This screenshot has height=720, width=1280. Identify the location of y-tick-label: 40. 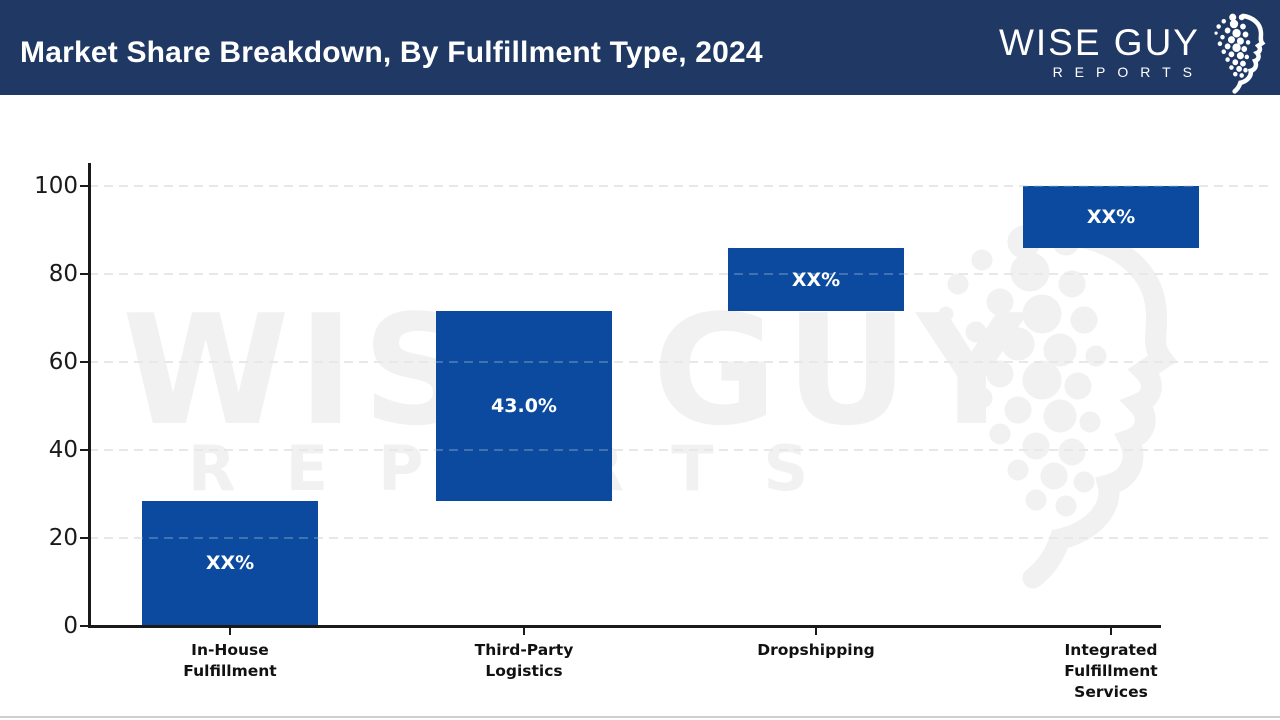
(63, 450).